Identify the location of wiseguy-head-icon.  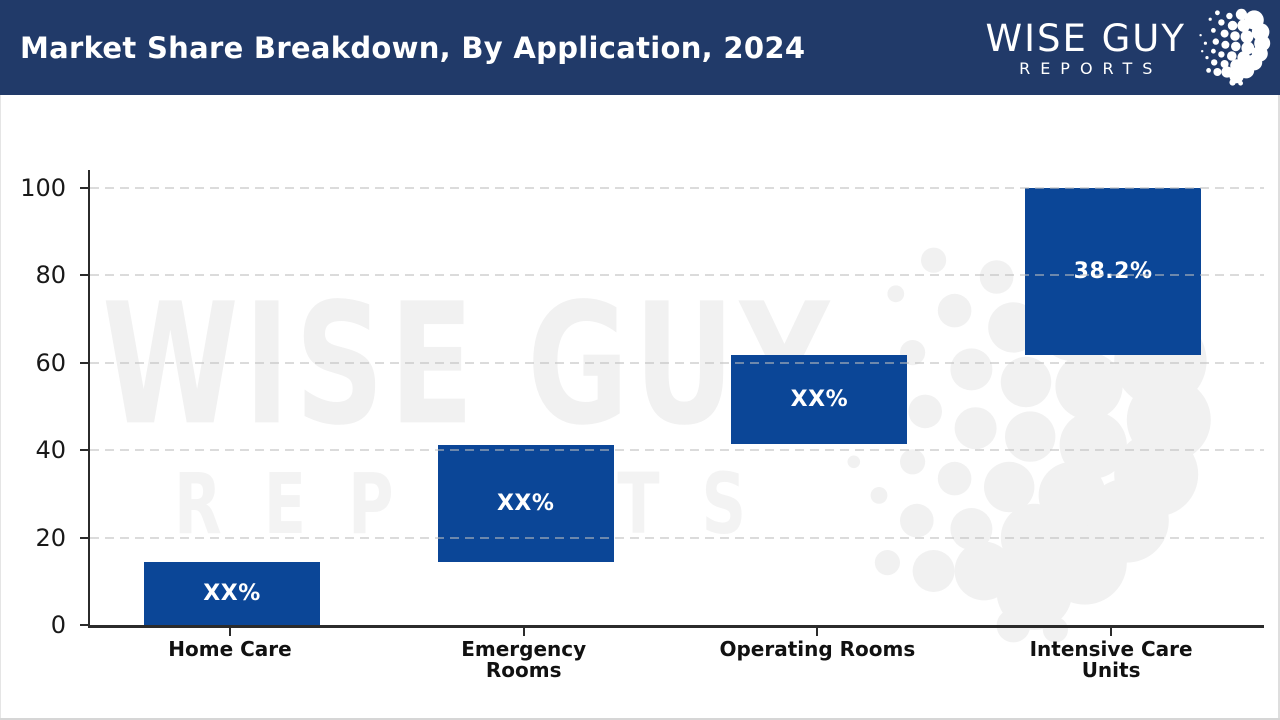
(1235, 47).